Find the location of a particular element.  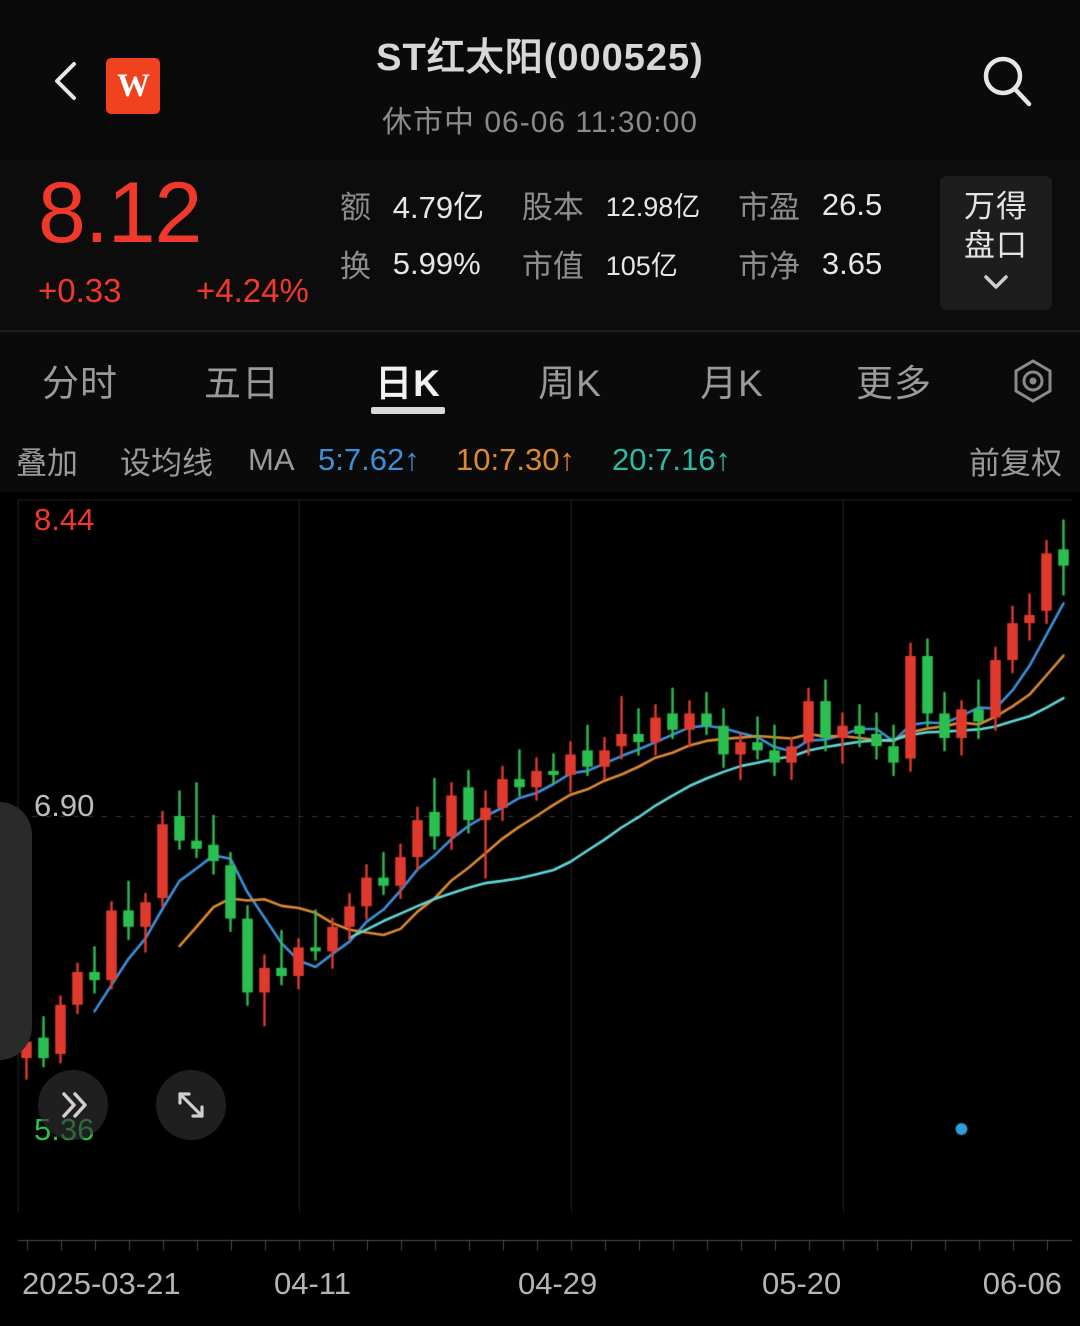

chart-settings-button is located at coordinates (1033, 381).